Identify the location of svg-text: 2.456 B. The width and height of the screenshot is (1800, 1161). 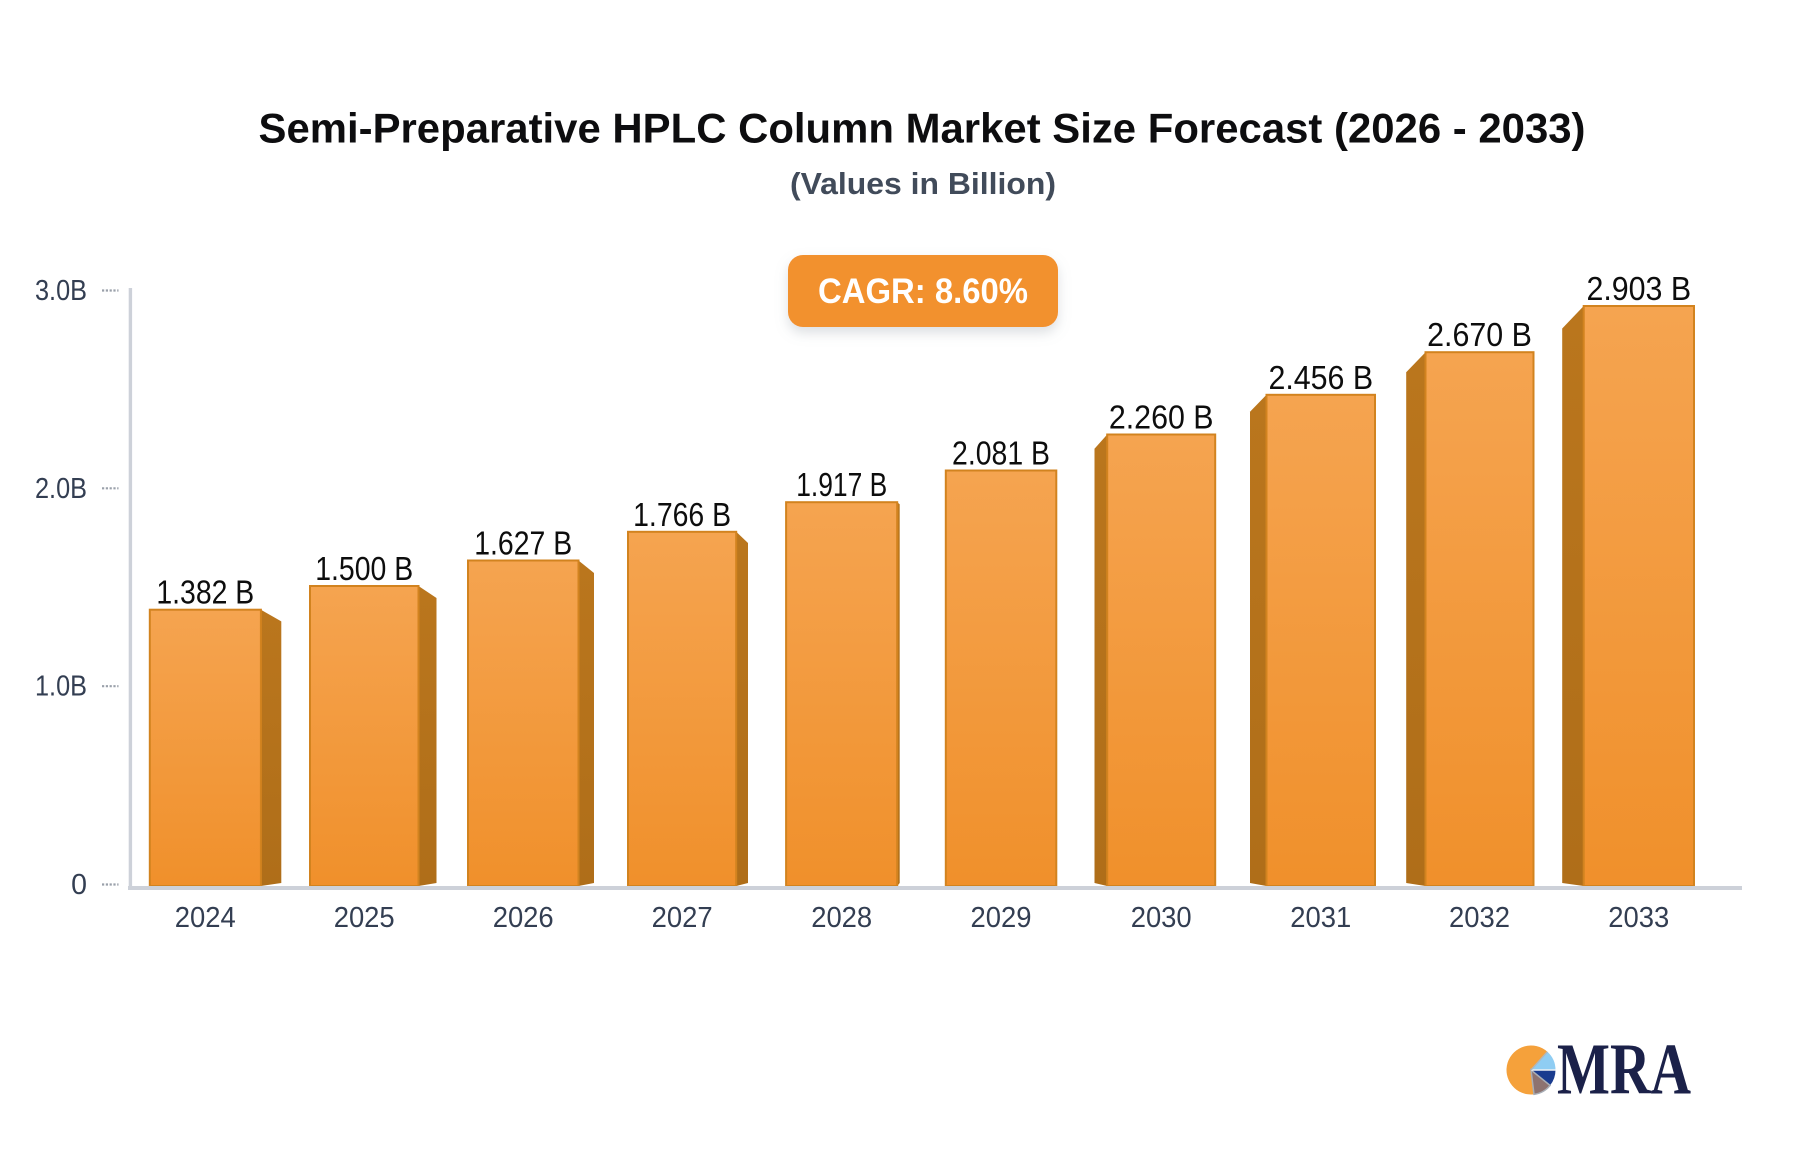
(1320, 378).